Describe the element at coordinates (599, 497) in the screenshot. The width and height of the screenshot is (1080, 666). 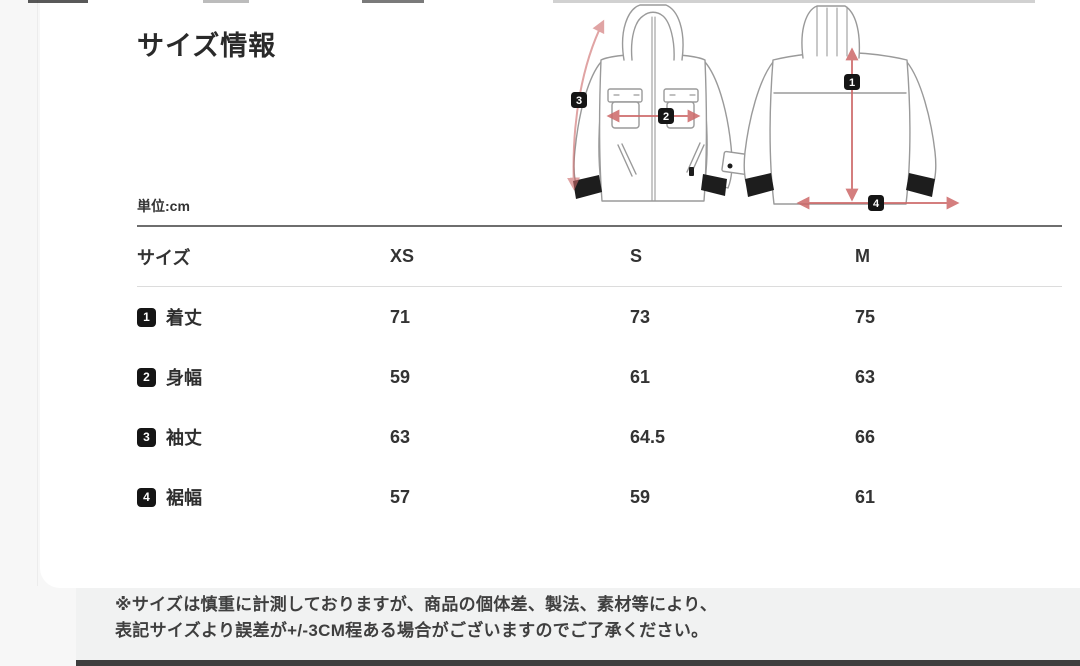
I see `table-row-hem-width: 4 裾幅 57 59 61` at that location.